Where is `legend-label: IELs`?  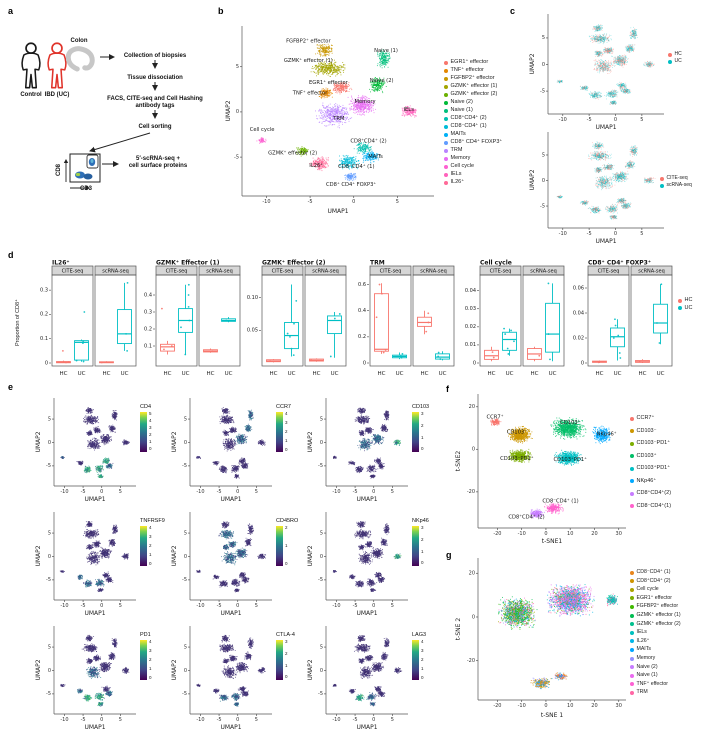
legend-label: IELs is located at coordinates (641, 632).